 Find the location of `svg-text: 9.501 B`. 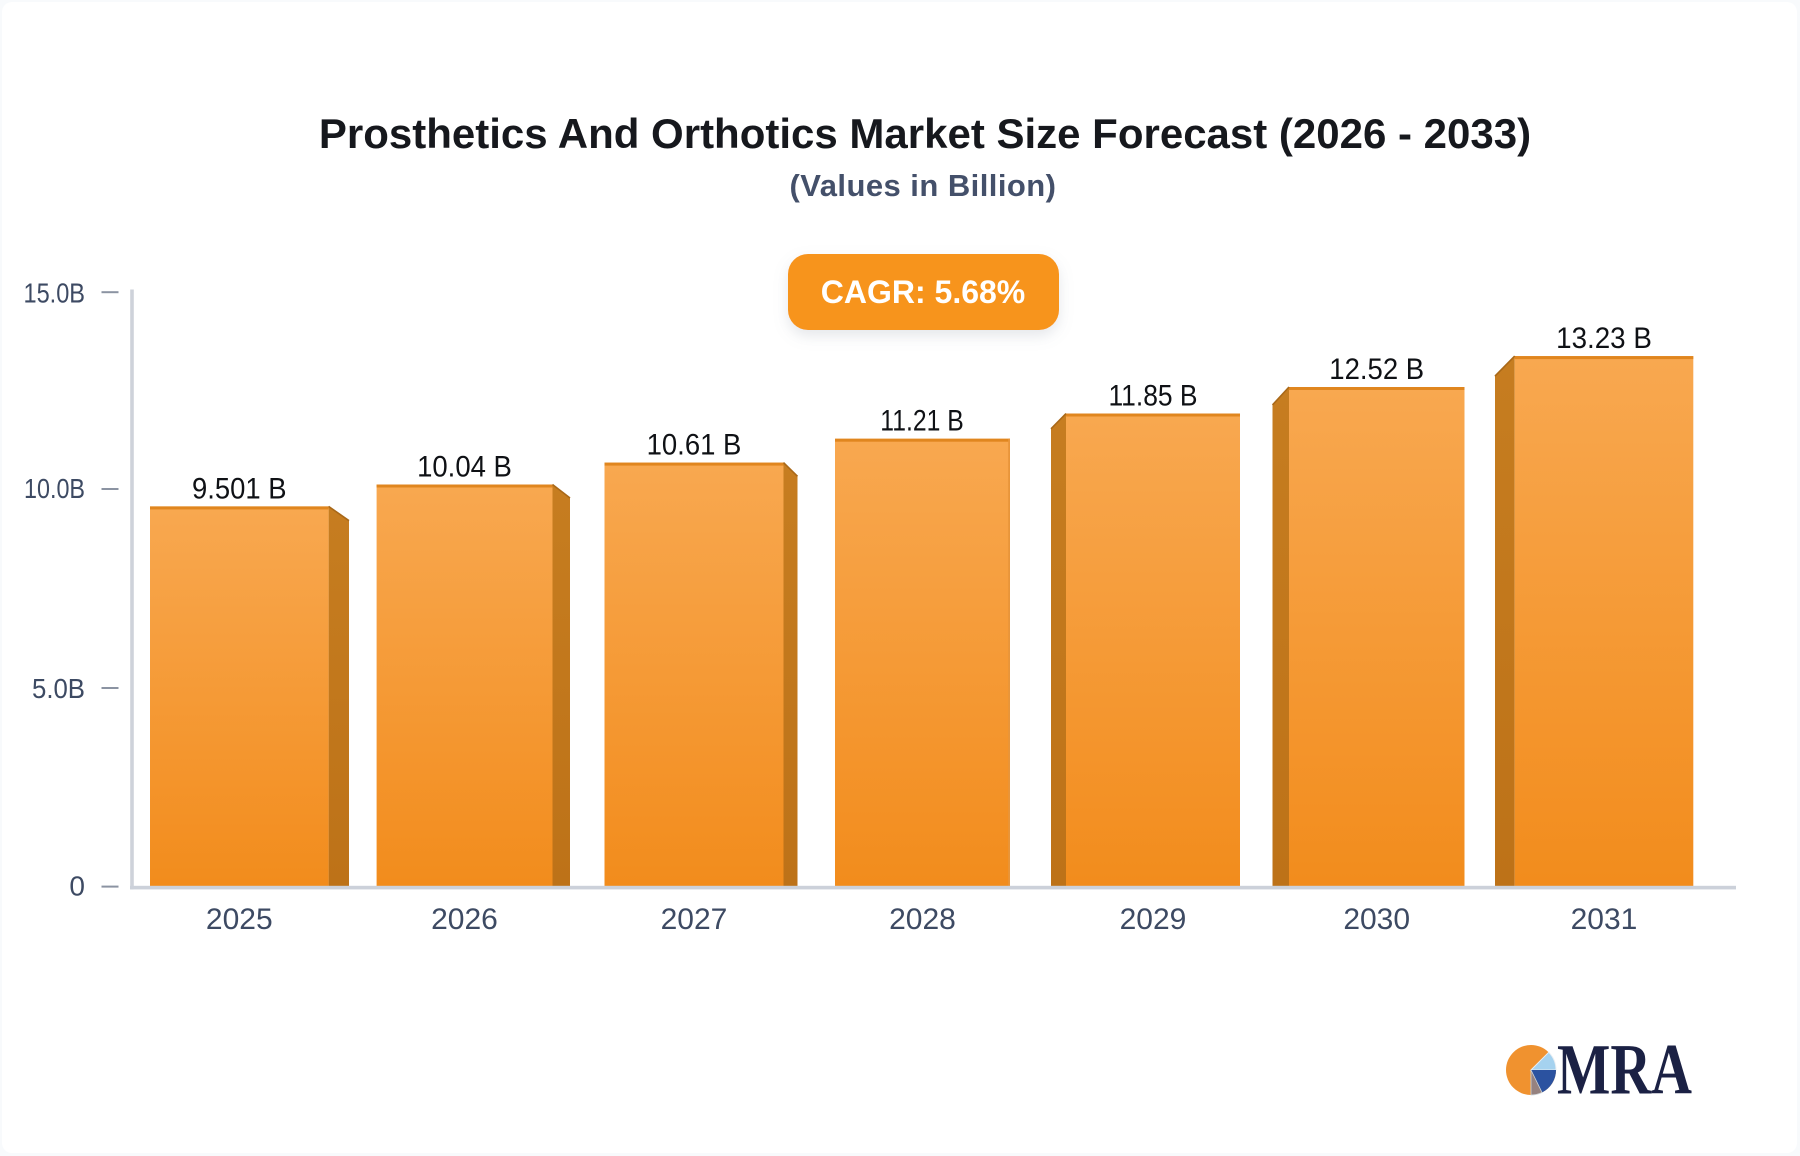

svg-text: 9.501 B is located at coordinates (239, 488).